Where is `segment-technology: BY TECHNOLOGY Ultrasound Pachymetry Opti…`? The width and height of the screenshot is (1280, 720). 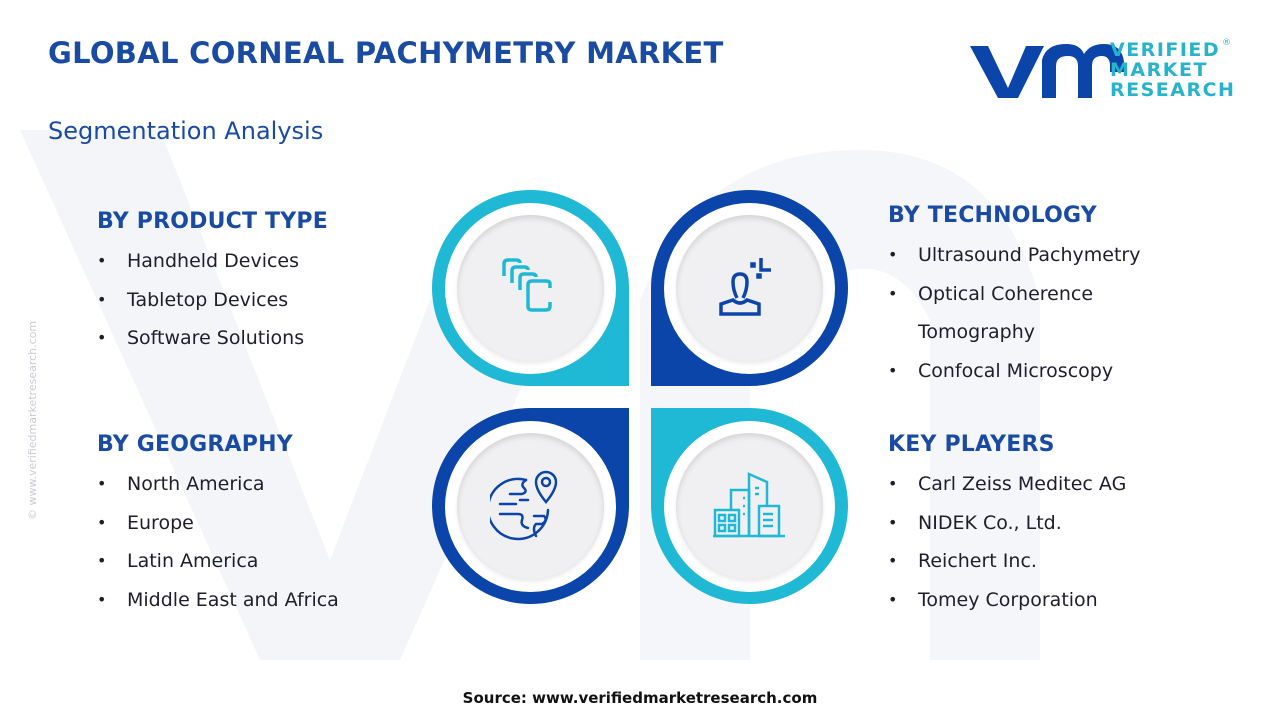 segment-technology: BY TECHNOLOGY Ultrasound Pachymetry Opti… is located at coordinates (1053, 296).